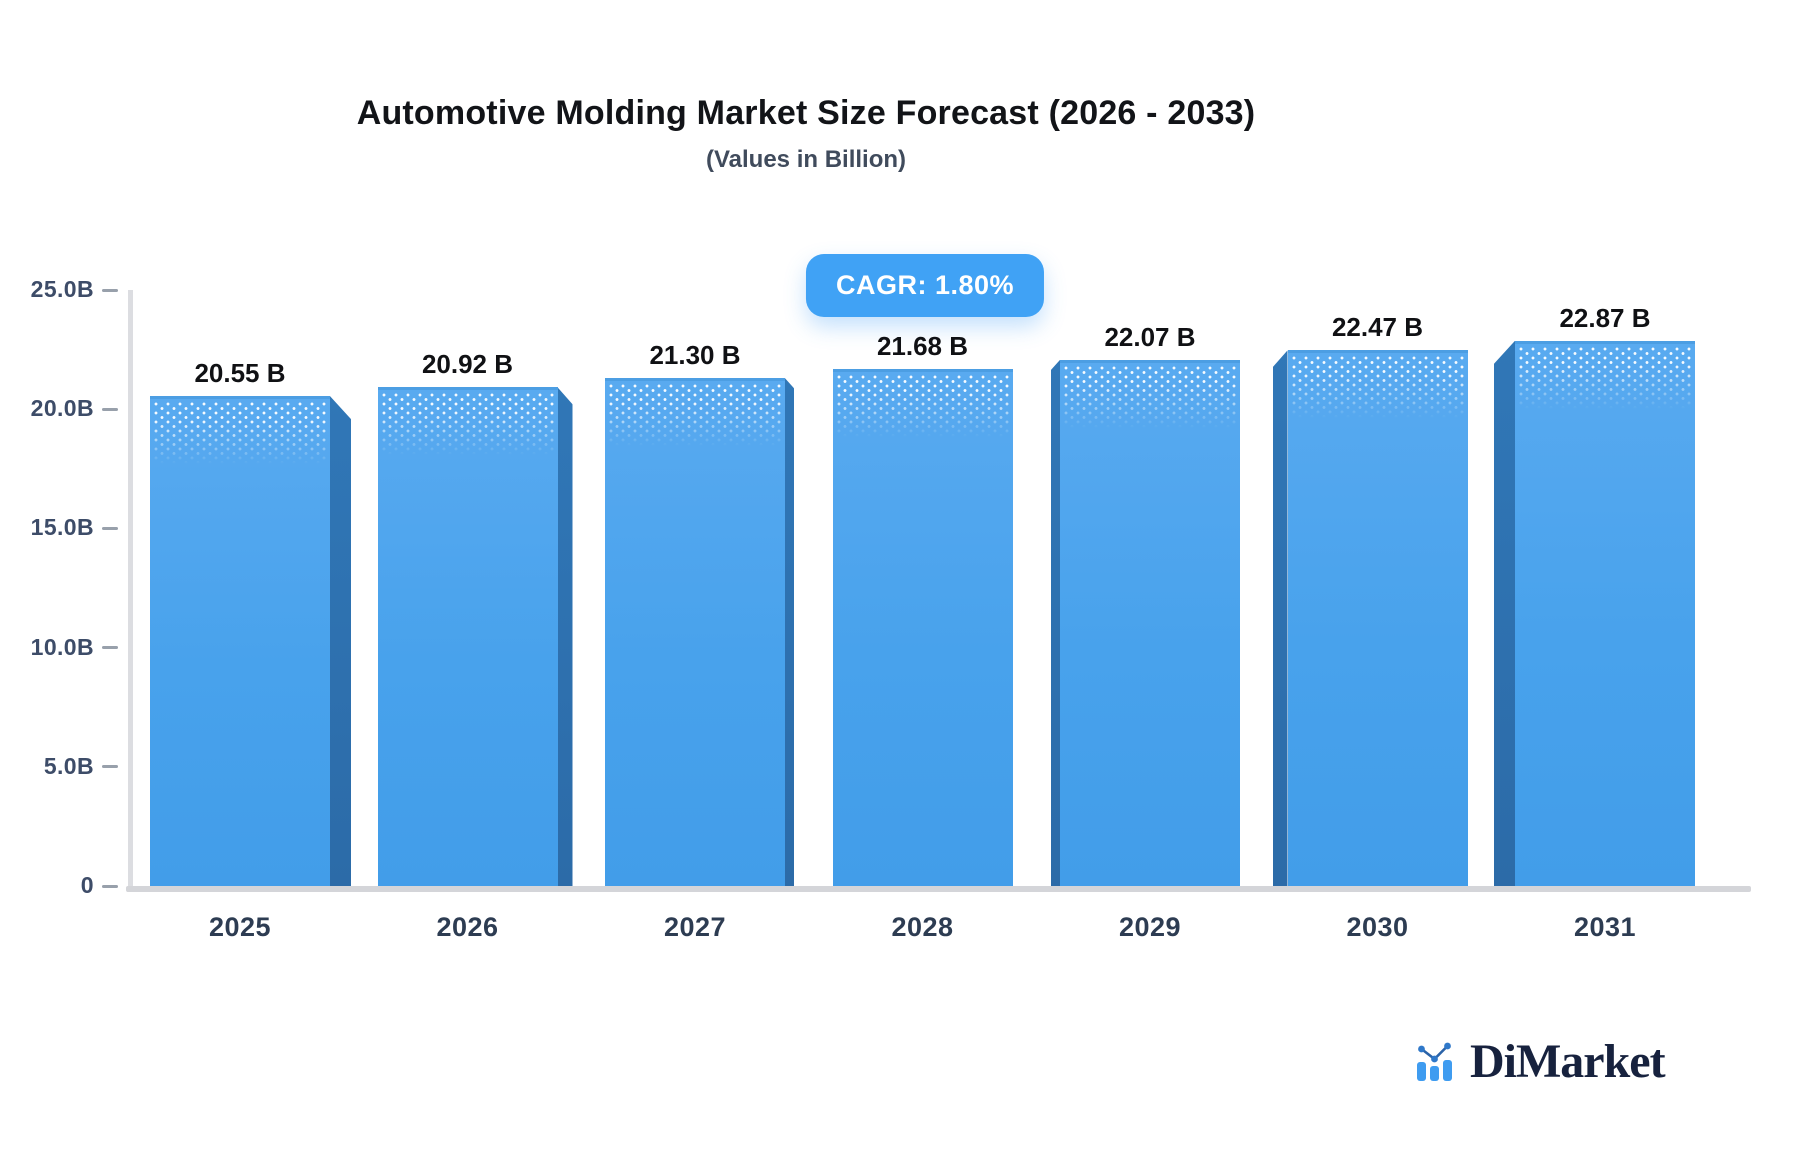 This screenshot has height=1156, width=1800. I want to click on y-tick-label-15: 15.0B, so click(62, 527).